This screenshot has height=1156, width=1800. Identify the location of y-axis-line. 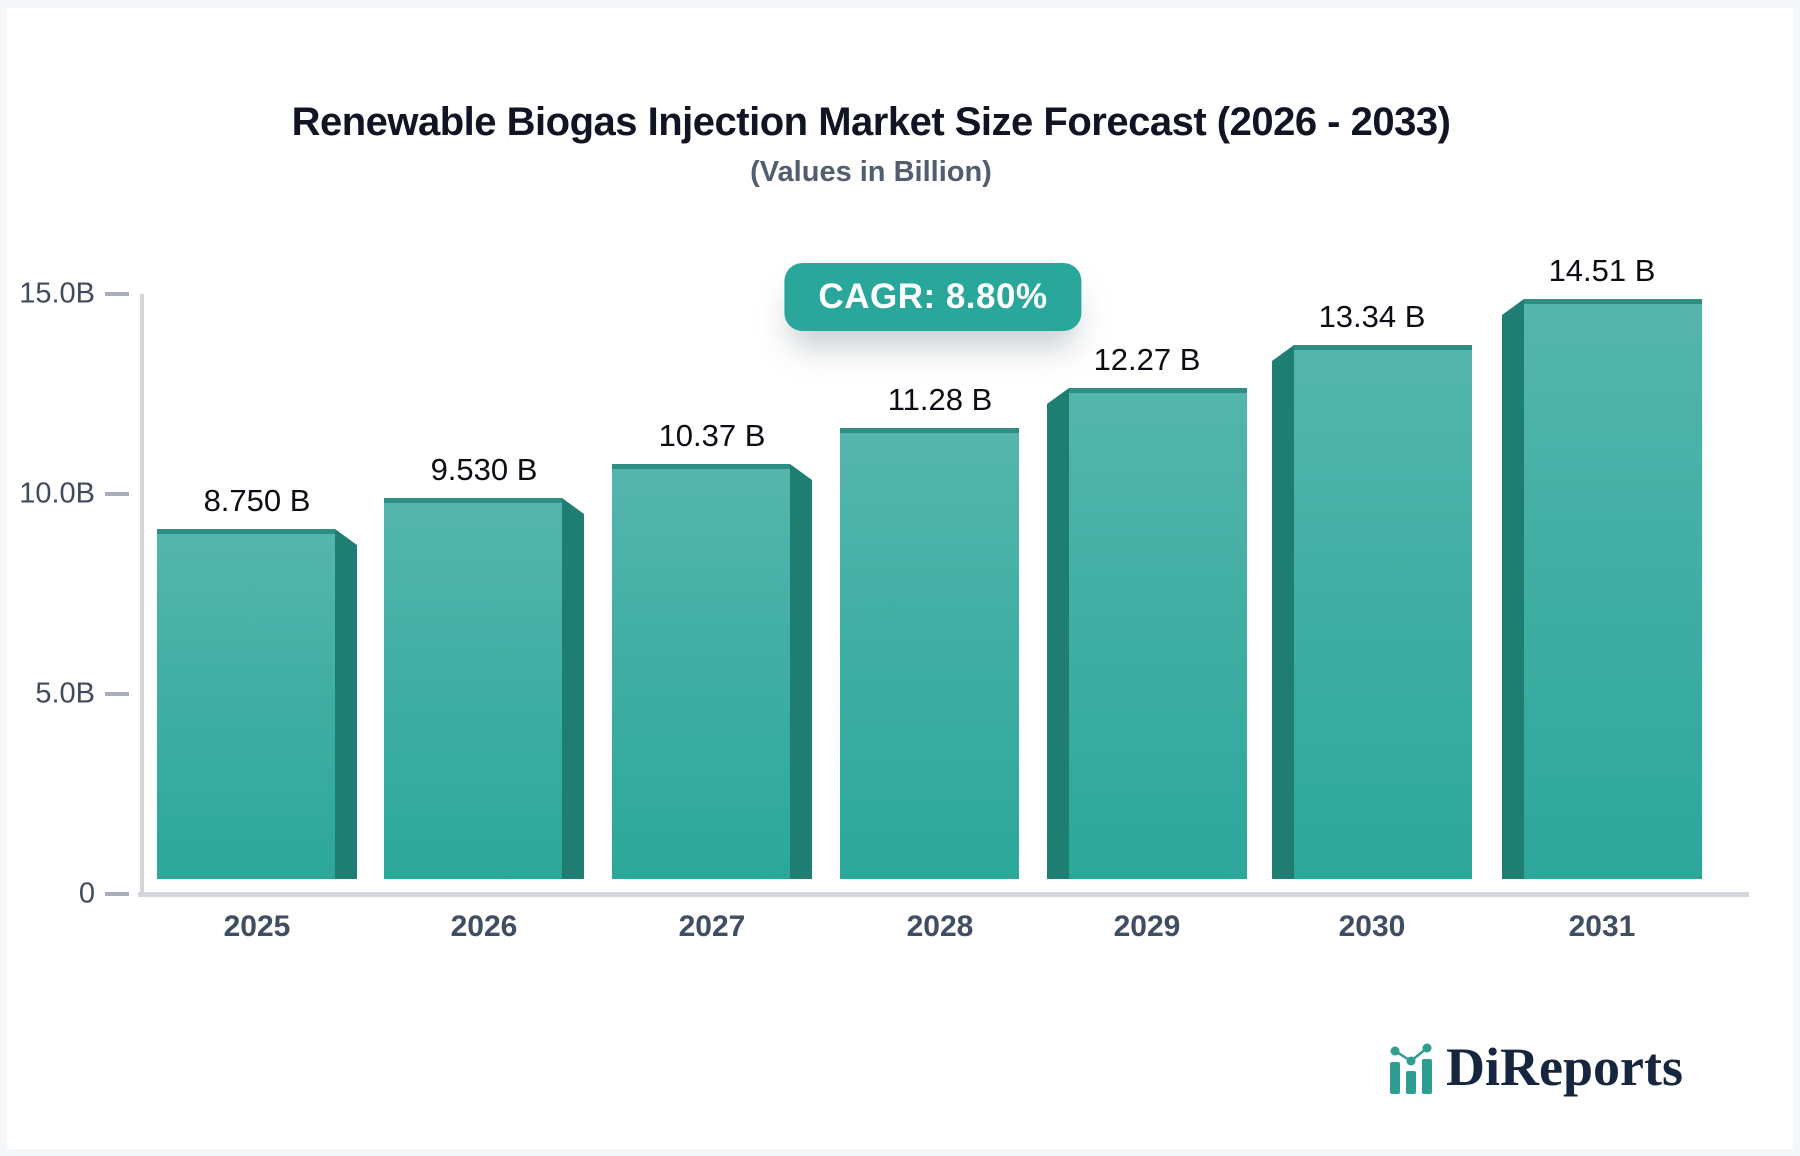
(142, 595).